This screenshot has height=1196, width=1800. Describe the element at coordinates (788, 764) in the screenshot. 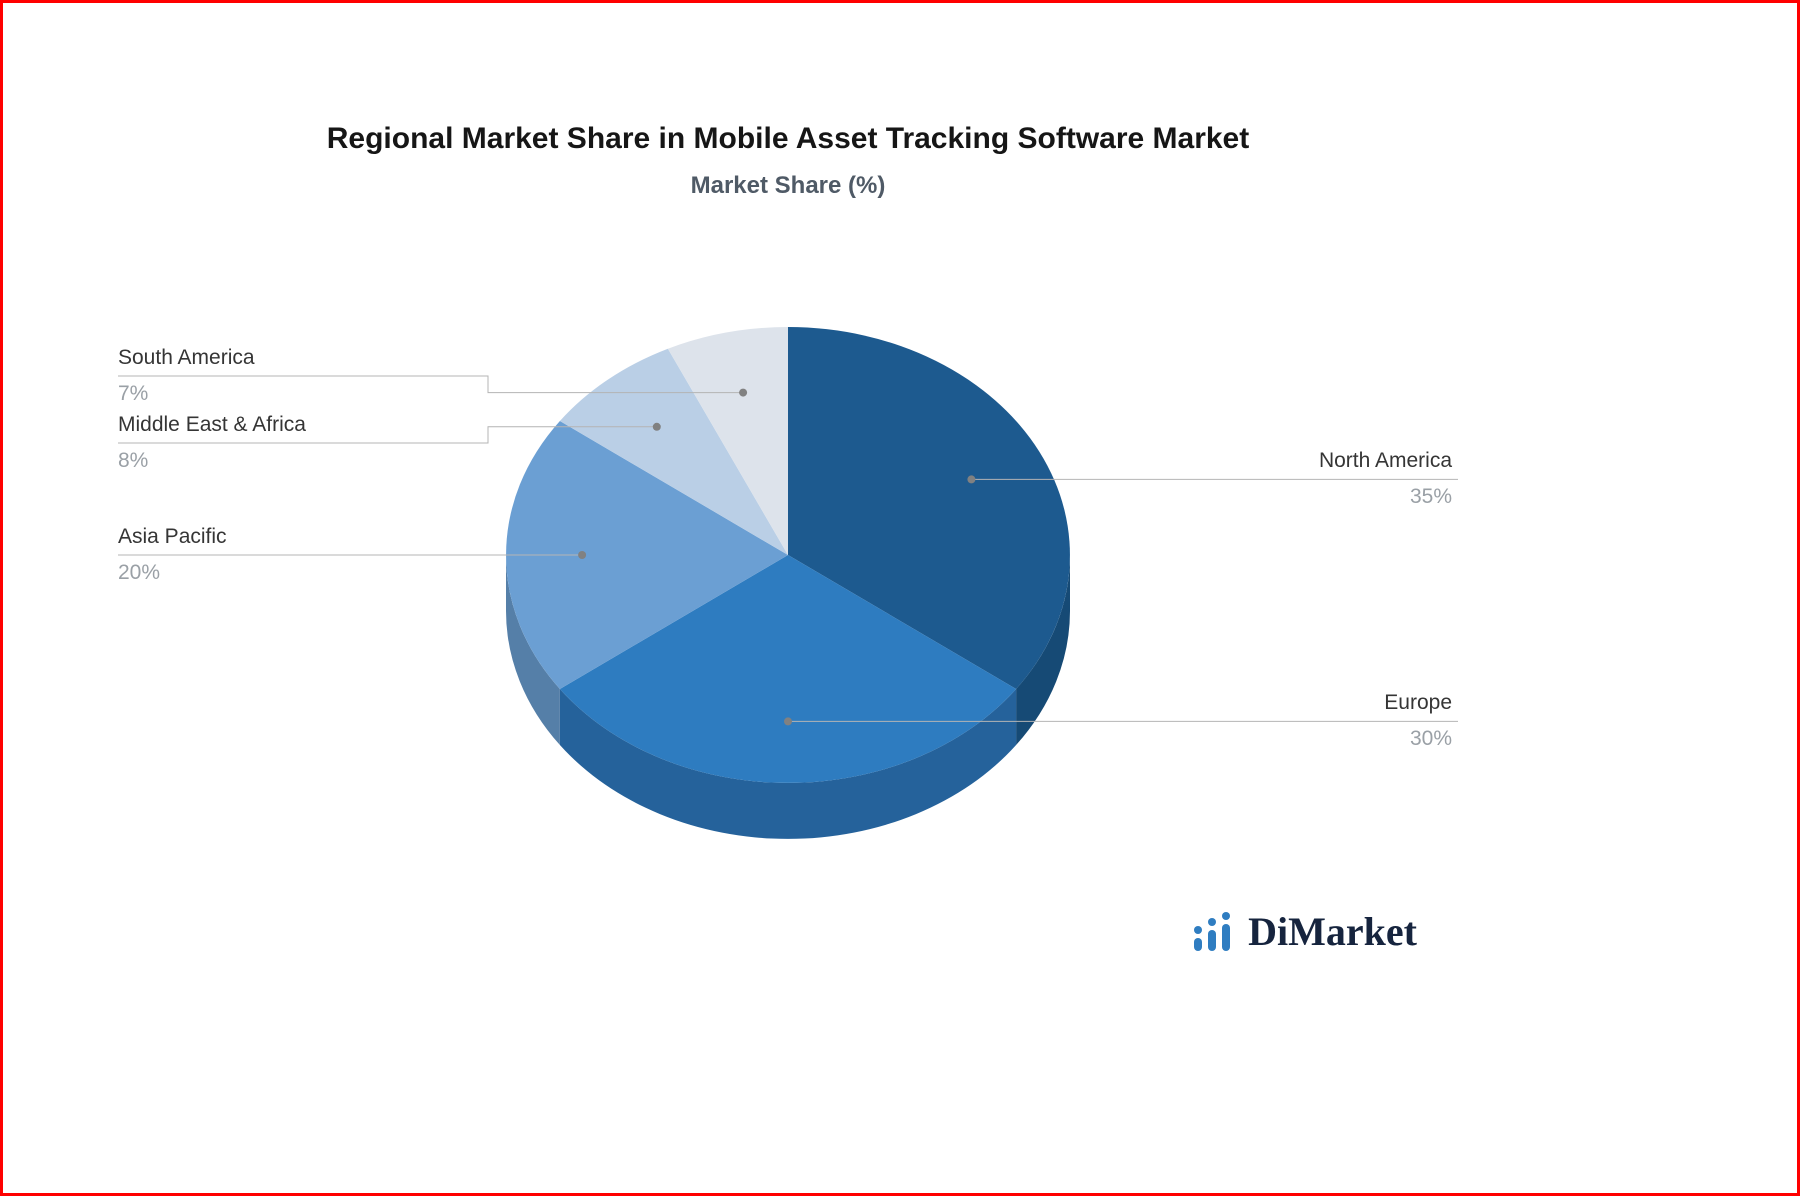

I see `pie-slice-side-europe` at that location.